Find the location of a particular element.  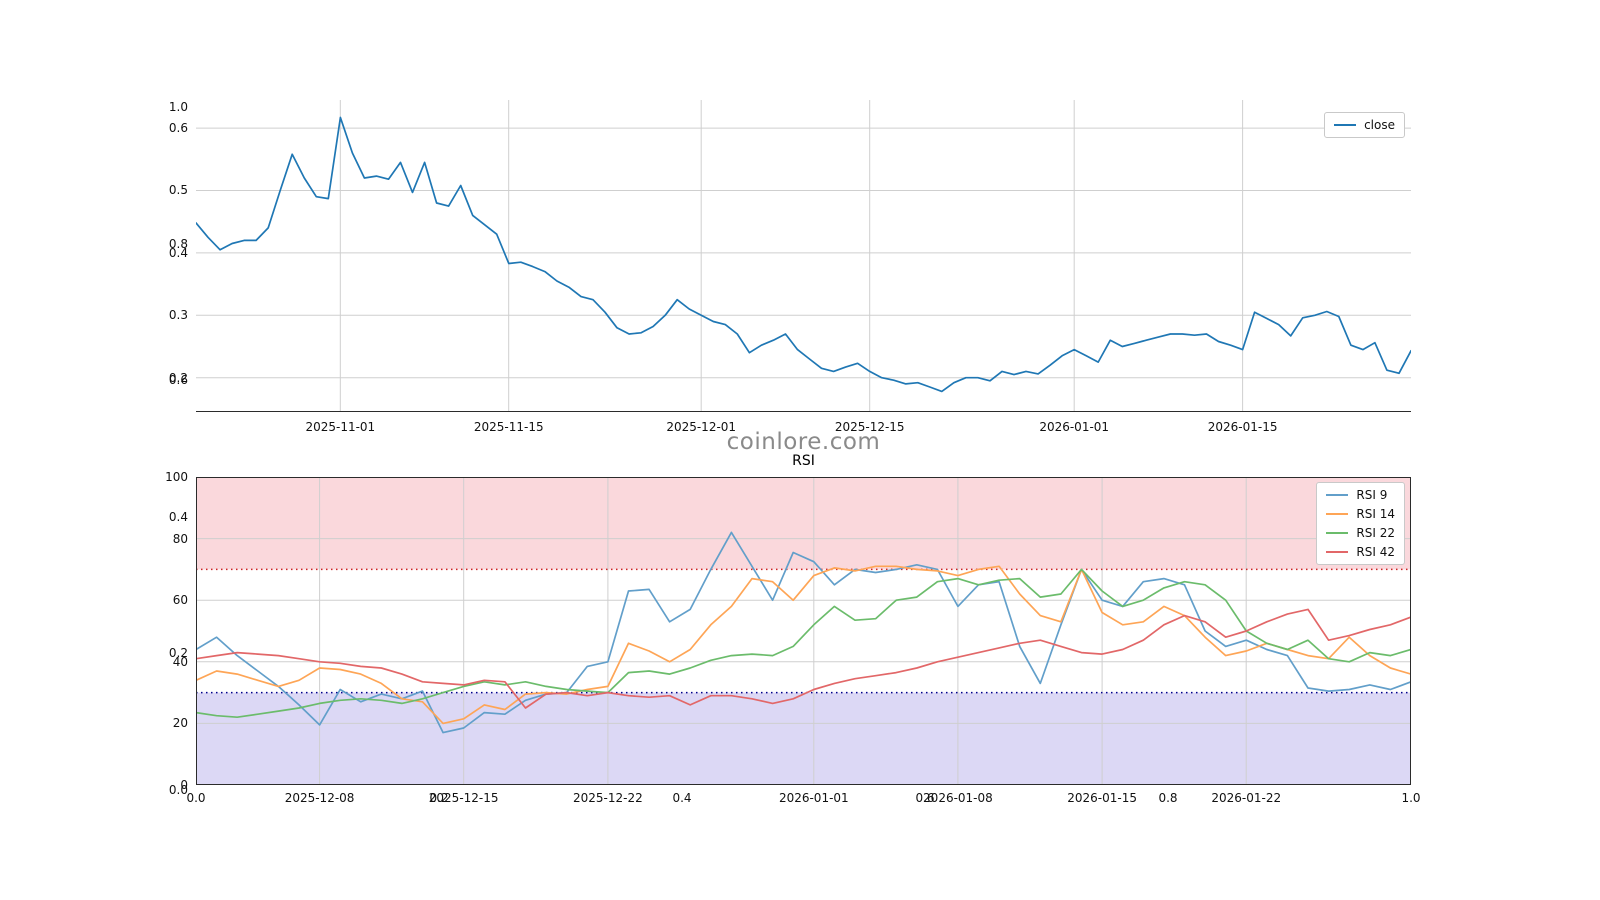

legend-item-label: RSI 14 is located at coordinates (1375, 514).